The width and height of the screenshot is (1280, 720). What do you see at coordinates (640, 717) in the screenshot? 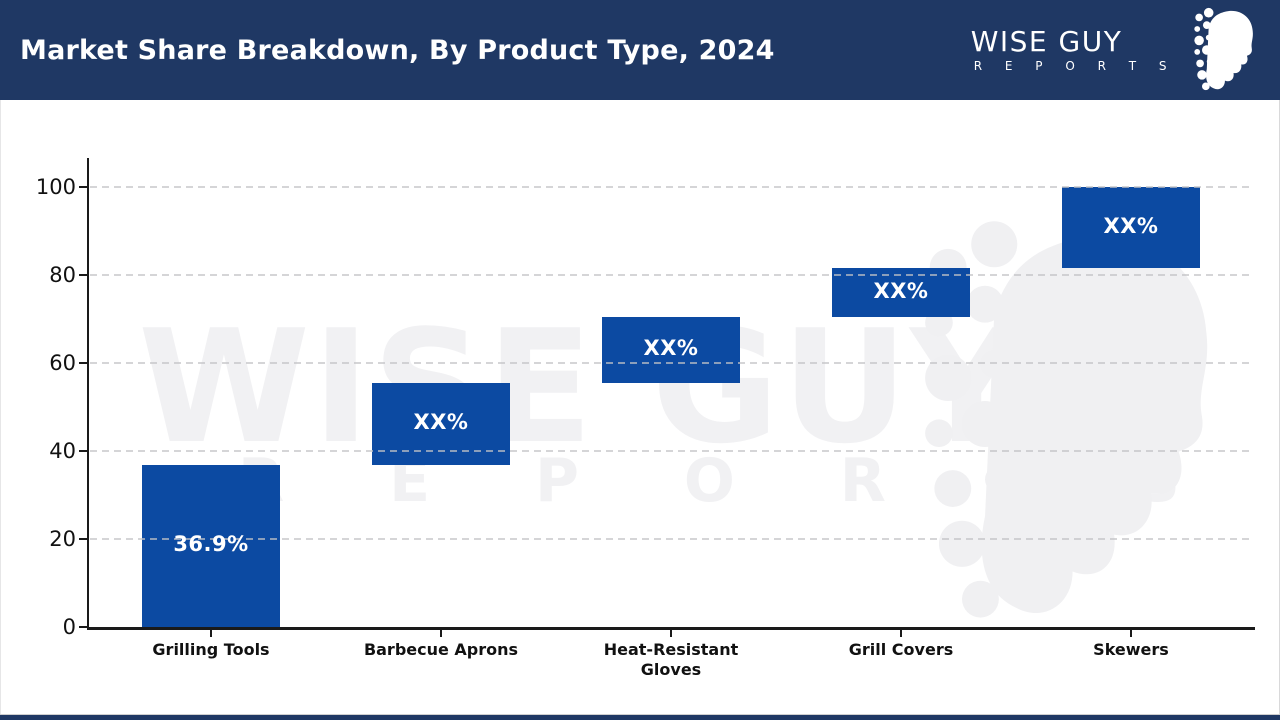
I see `footer-bar` at bounding box center [640, 717].